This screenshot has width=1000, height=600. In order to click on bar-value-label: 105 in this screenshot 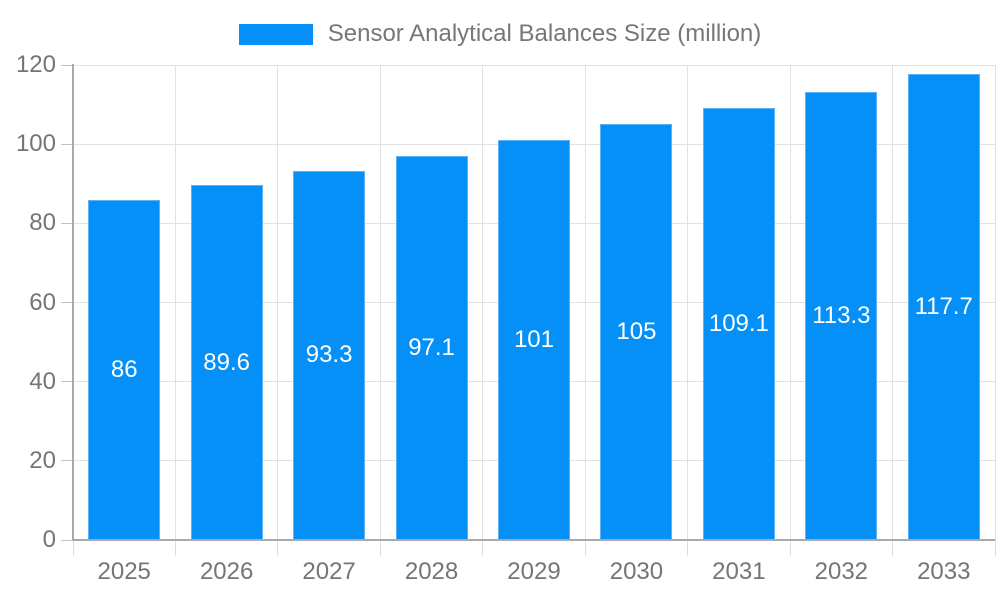, I will do `click(636, 332)`.